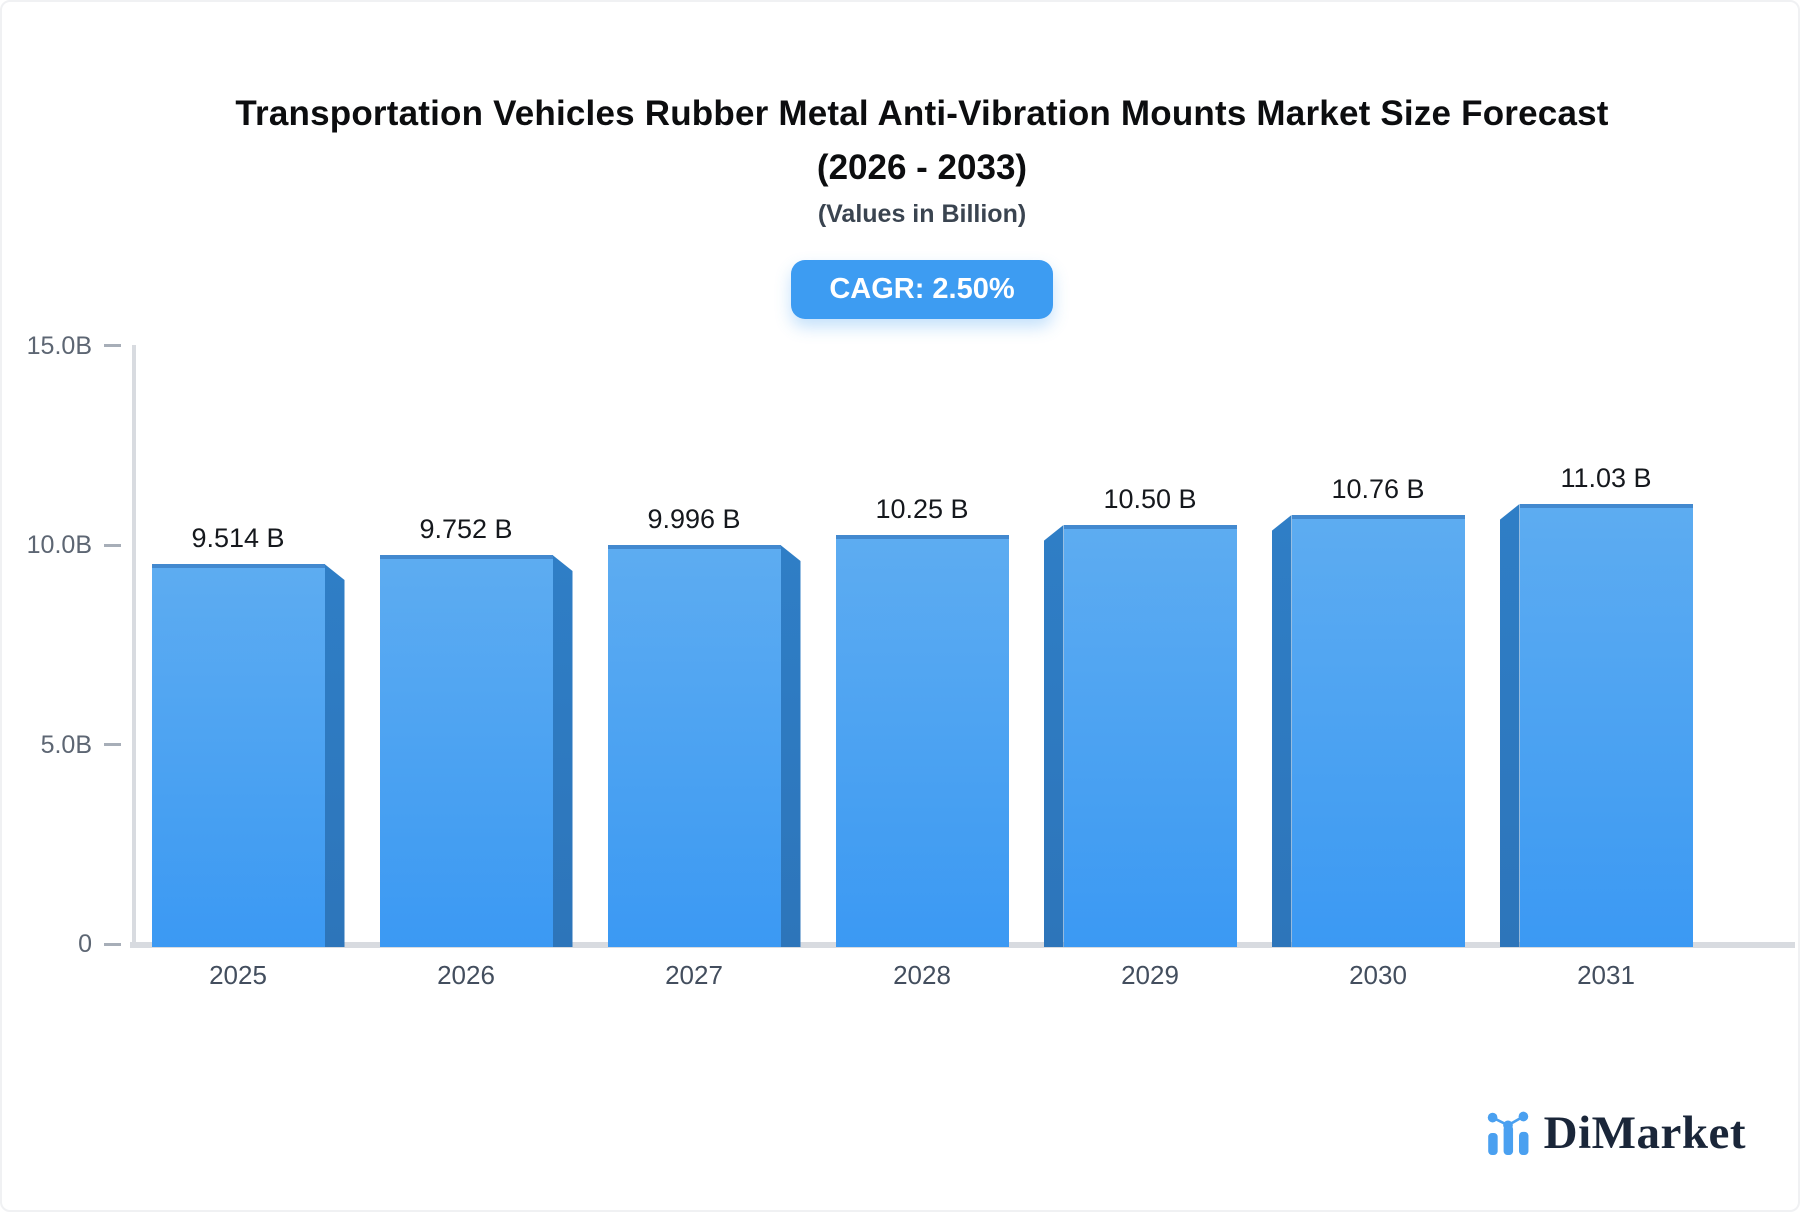 This screenshot has width=1800, height=1212. What do you see at coordinates (1644, 1133) in the screenshot?
I see `logo-text: DiMarket` at bounding box center [1644, 1133].